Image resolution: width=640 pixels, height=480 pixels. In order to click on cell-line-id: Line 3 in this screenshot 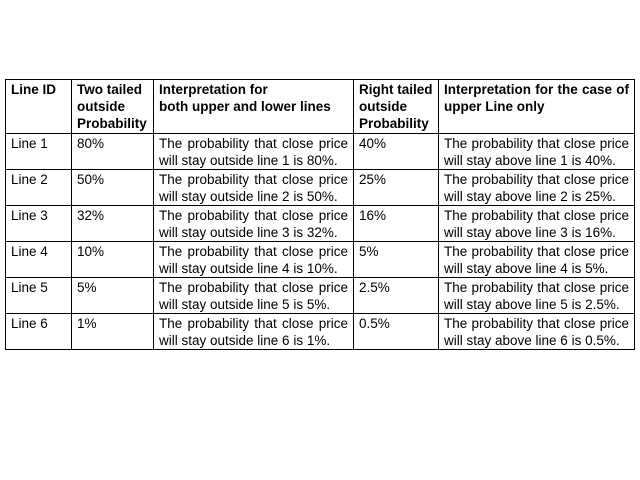, I will do `click(38, 223)`.